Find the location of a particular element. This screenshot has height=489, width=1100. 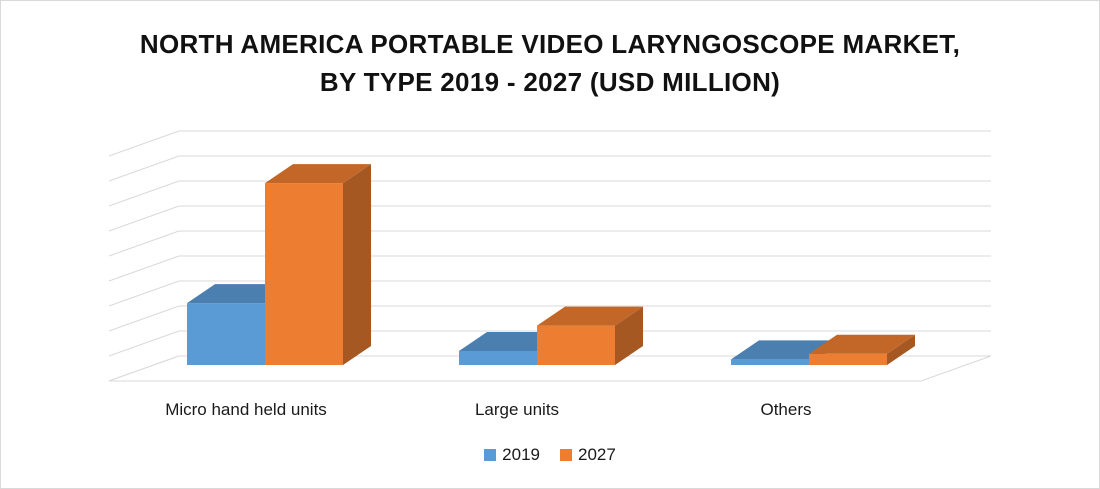

legend-item-1: 2027 is located at coordinates (588, 455).